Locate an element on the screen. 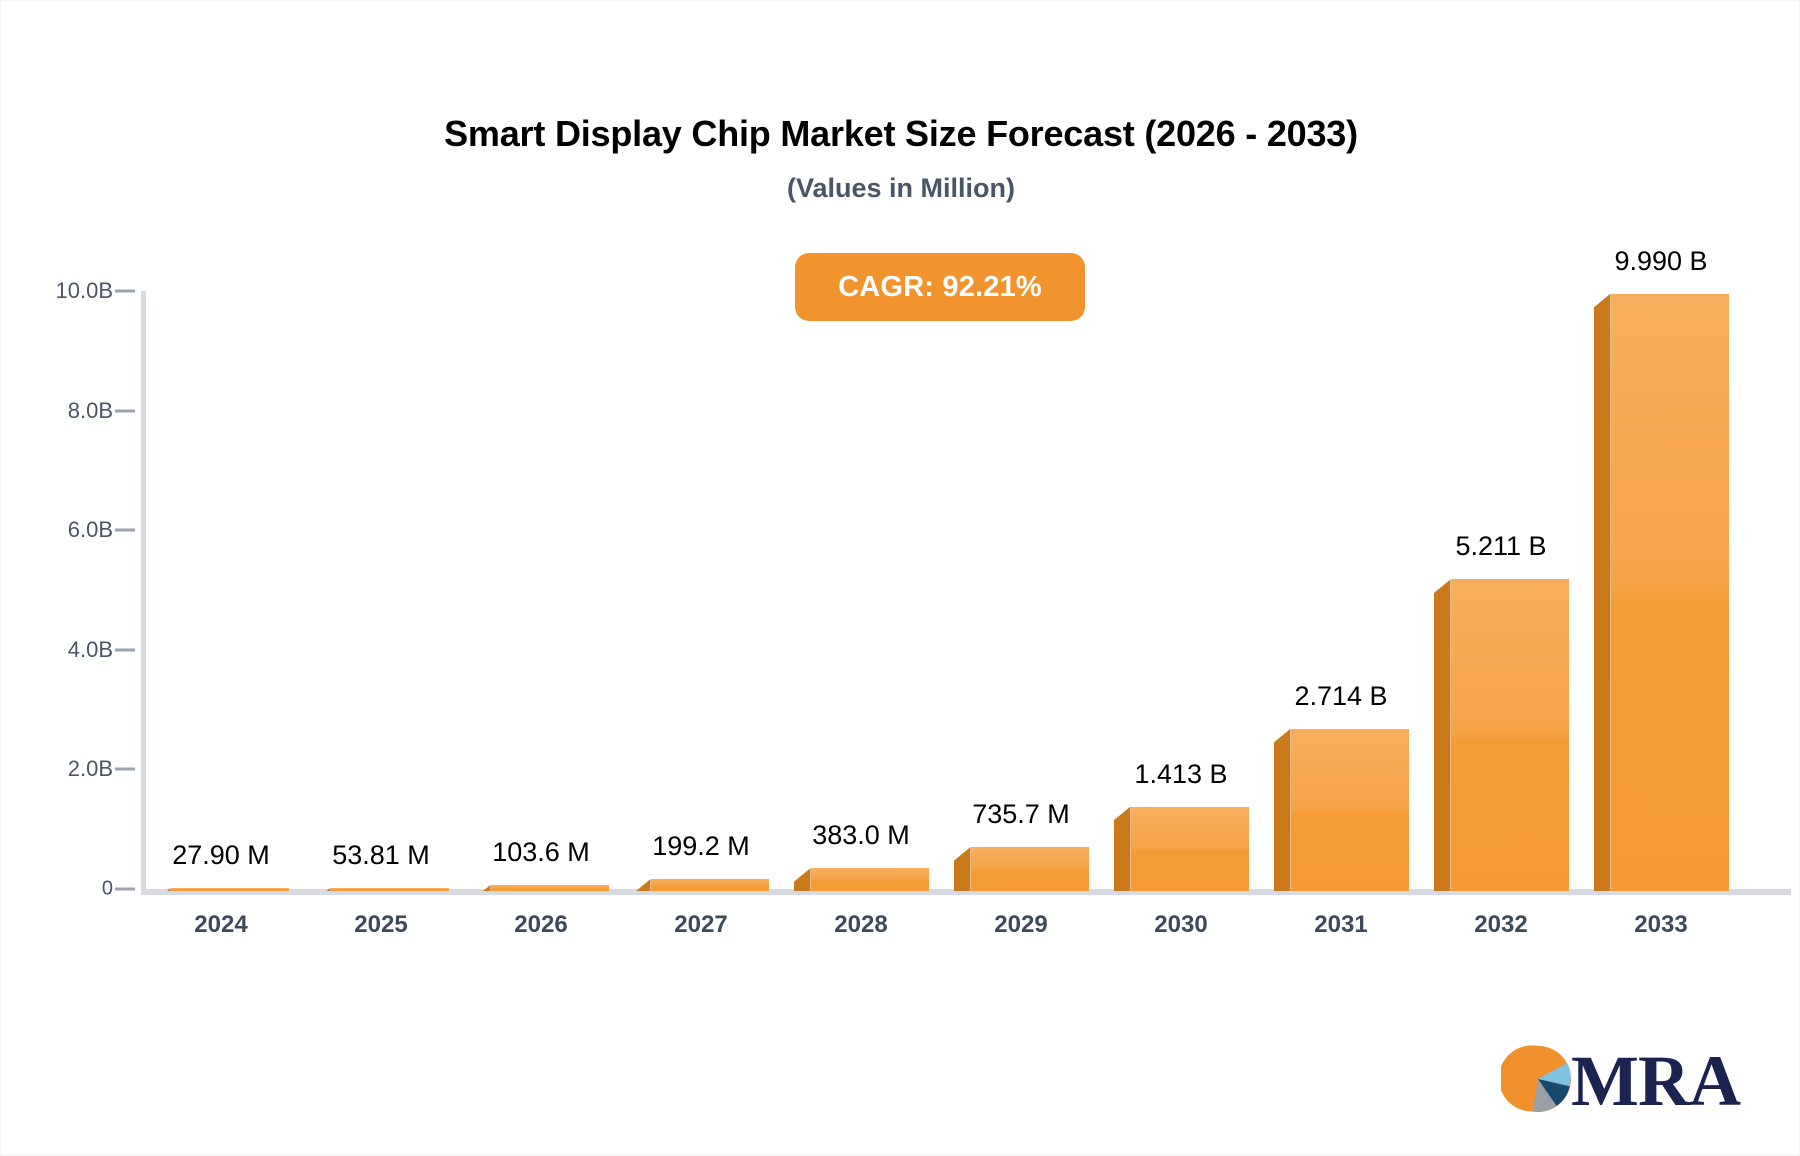 The width and height of the screenshot is (1800, 1156). cagr-badge-label: CAGR: 92.21% is located at coordinates (940, 286).